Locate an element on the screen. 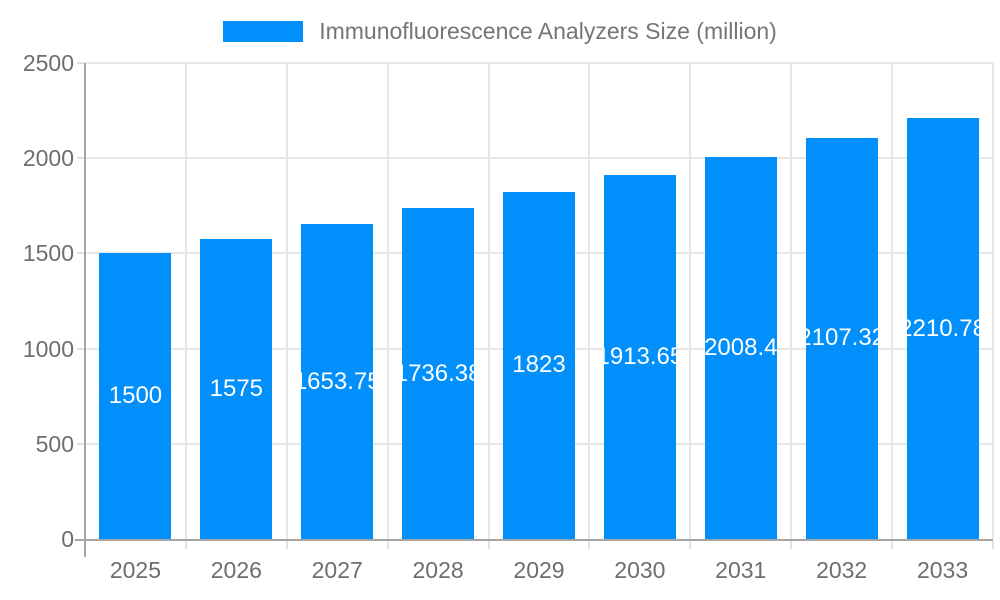 The width and height of the screenshot is (1000, 600). bar: 1653.75 is located at coordinates (337, 381).